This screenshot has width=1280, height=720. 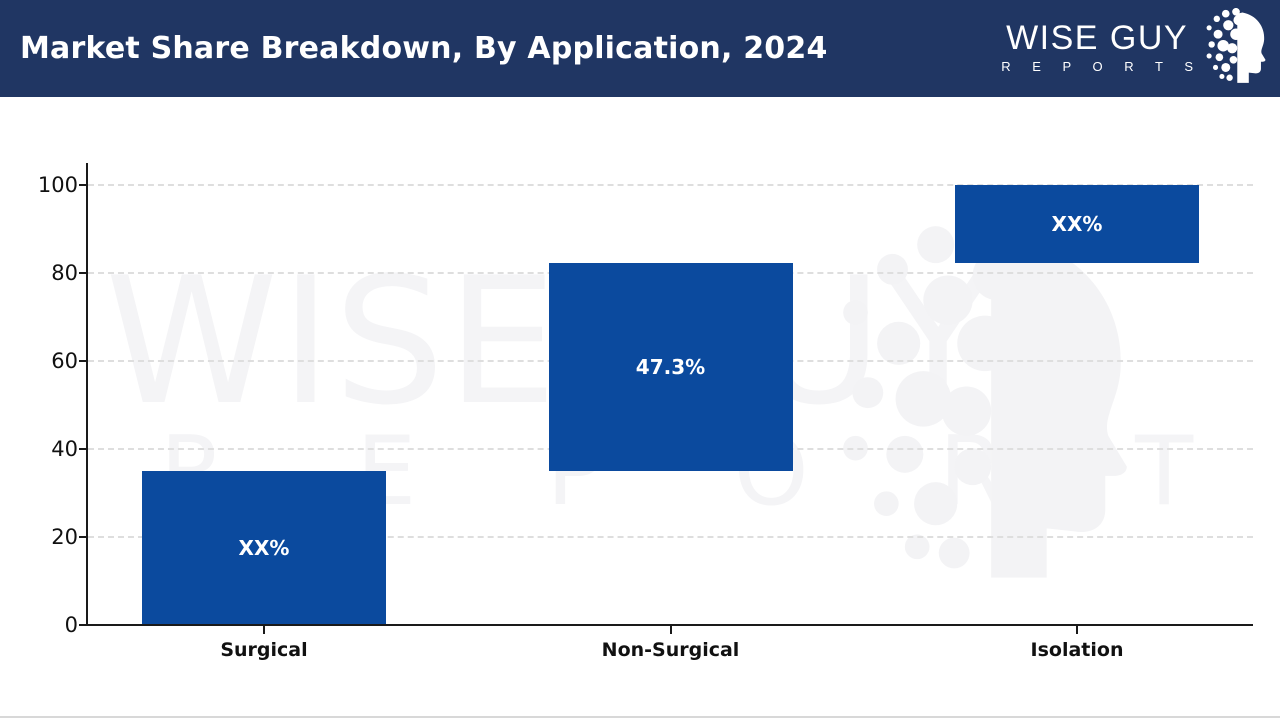 I want to click on x-tick-surgical, so click(x=264, y=630).